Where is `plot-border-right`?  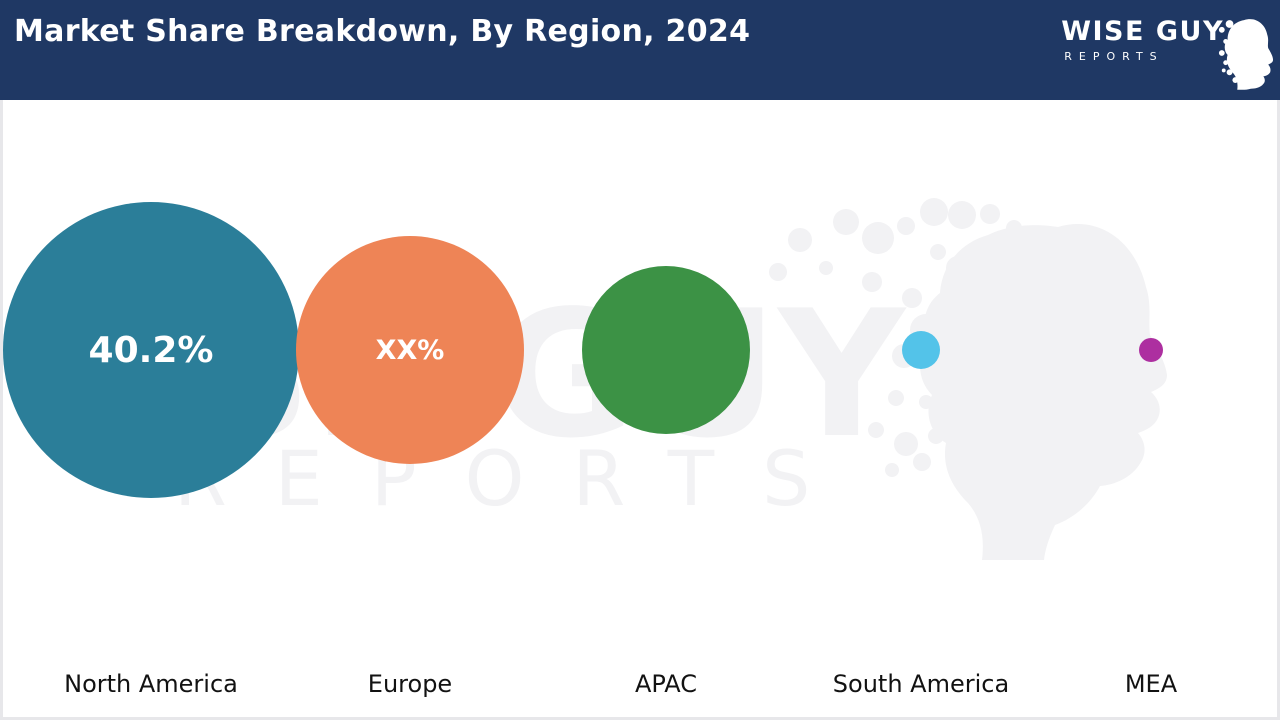 plot-border-right is located at coordinates (1278, 410).